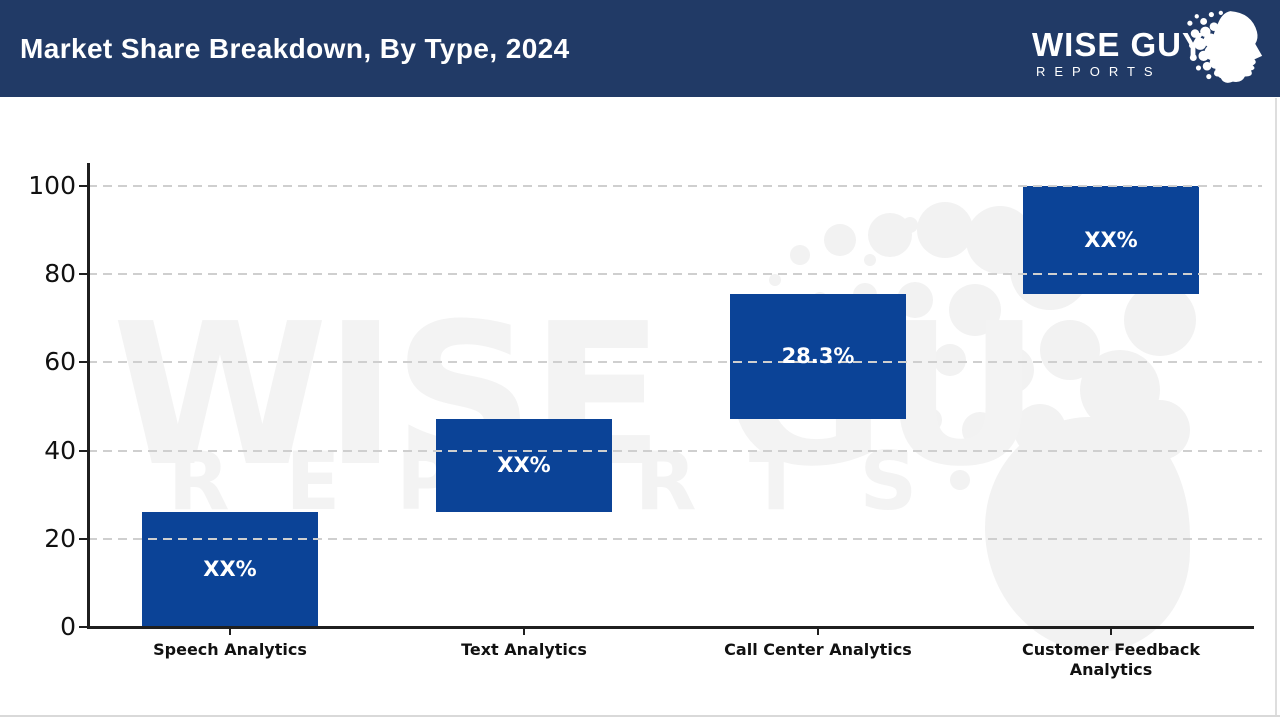 The width and height of the screenshot is (1280, 720). I want to click on y-tick-label: 20, so click(60, 538).